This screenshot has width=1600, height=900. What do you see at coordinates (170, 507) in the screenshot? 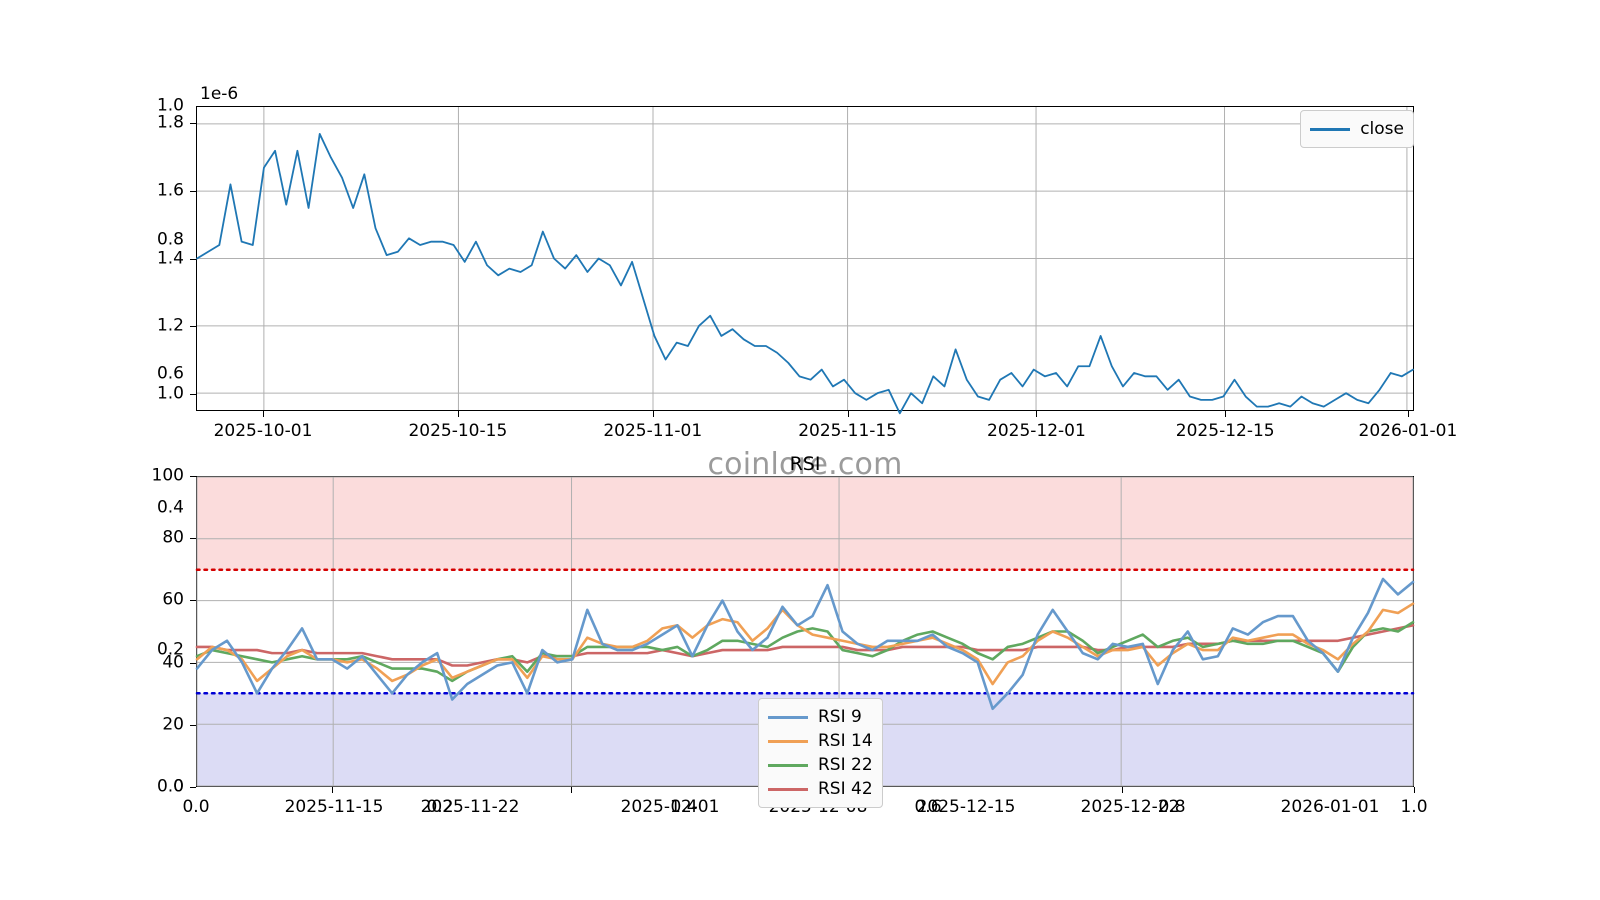
I see `rsi-y-tick-label-secondary: 0.4` at bounding box center [170, 507].